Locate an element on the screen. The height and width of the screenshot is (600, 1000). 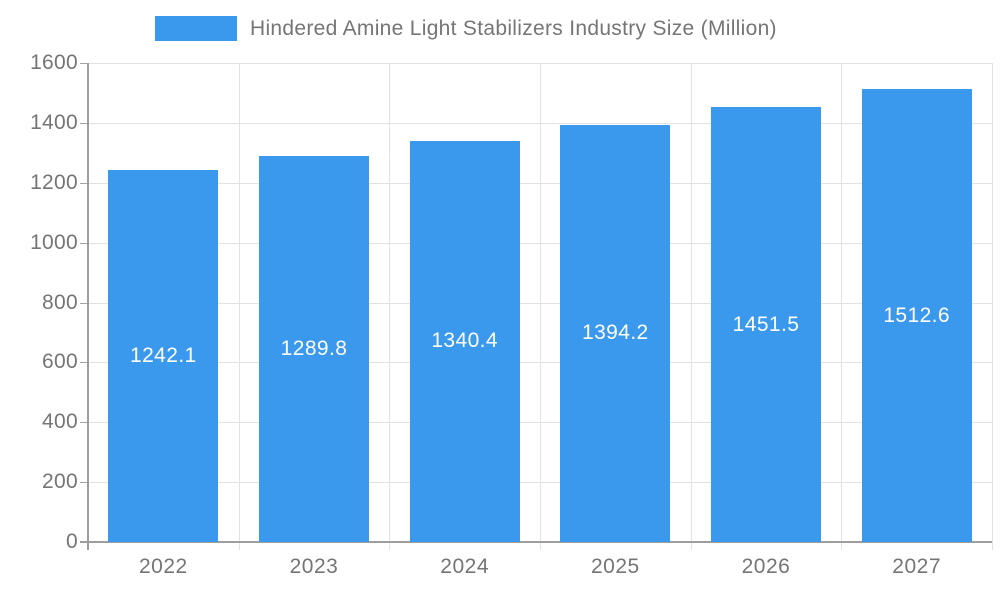
bar: 1242.1 is located at coordinates (163, 356).